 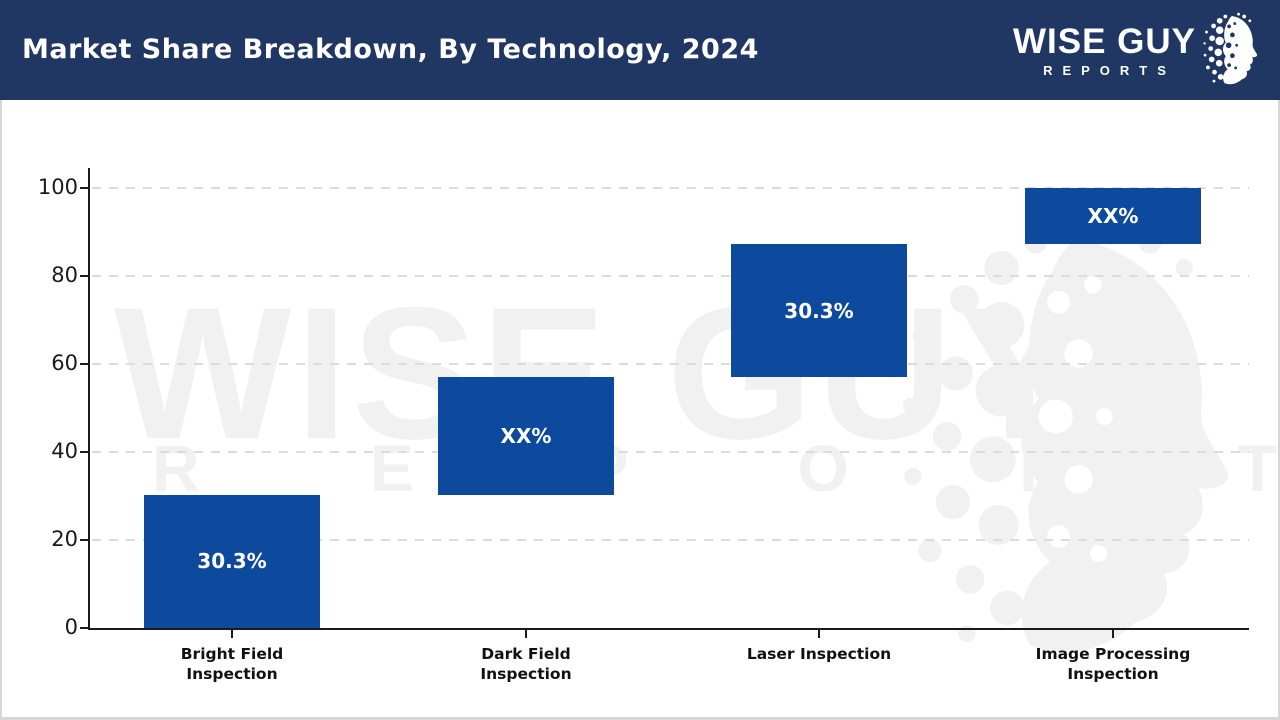 I want to click on y-tick-label-60: 60, so click(x=64, y=363).